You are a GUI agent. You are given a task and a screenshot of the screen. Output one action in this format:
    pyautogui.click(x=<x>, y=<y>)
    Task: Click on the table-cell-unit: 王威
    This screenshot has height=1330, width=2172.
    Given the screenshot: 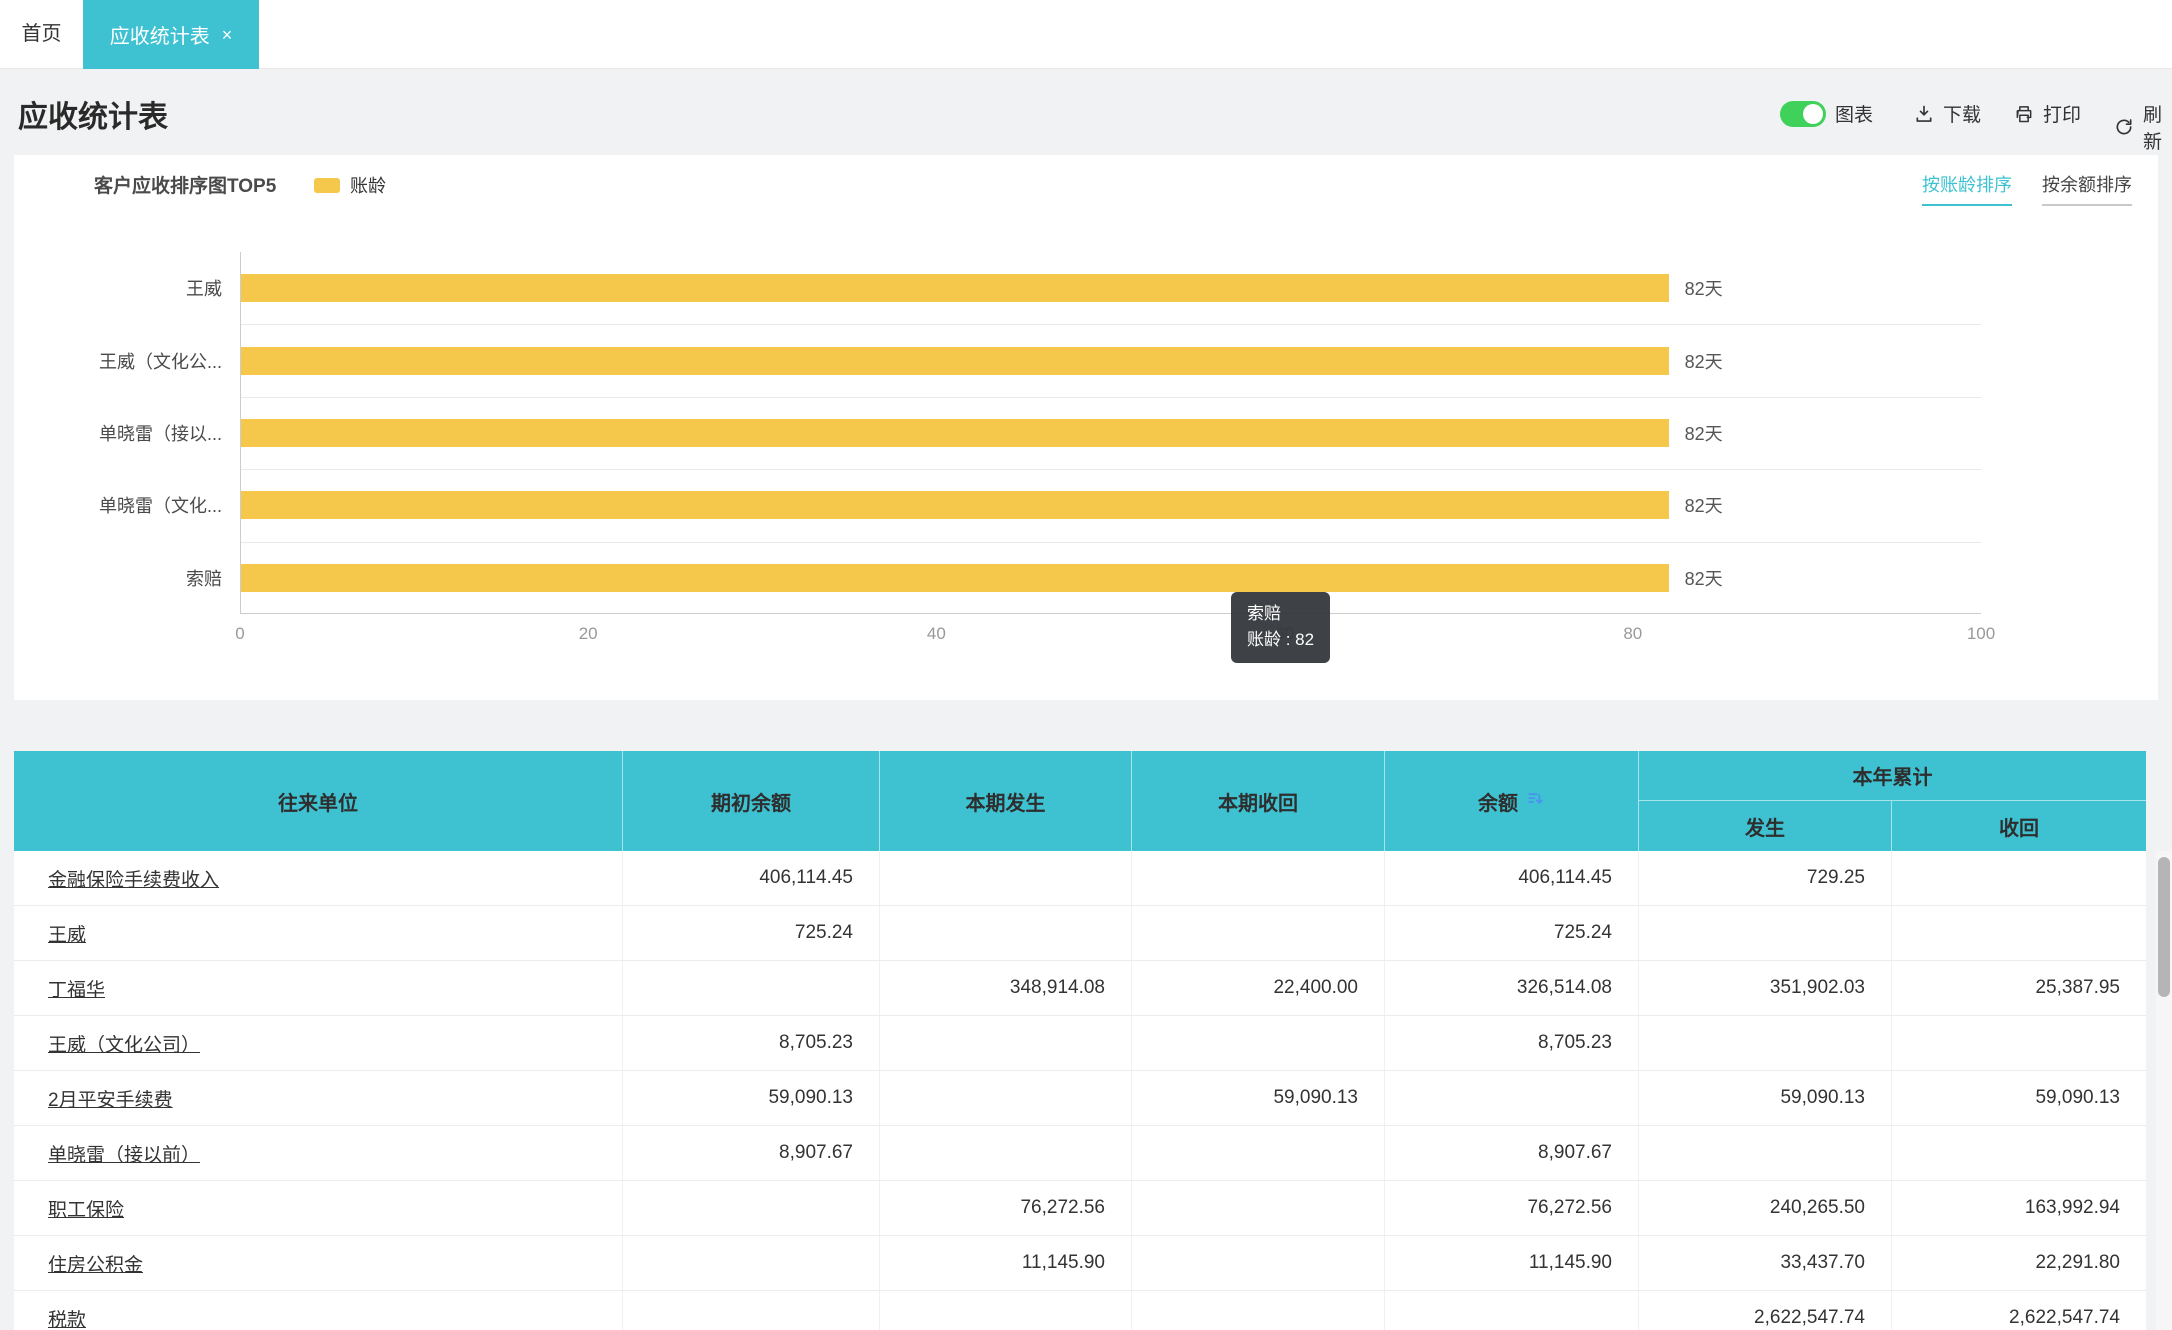 What is the action you would take?
    pyautogui.click(x=318, y=933)
    